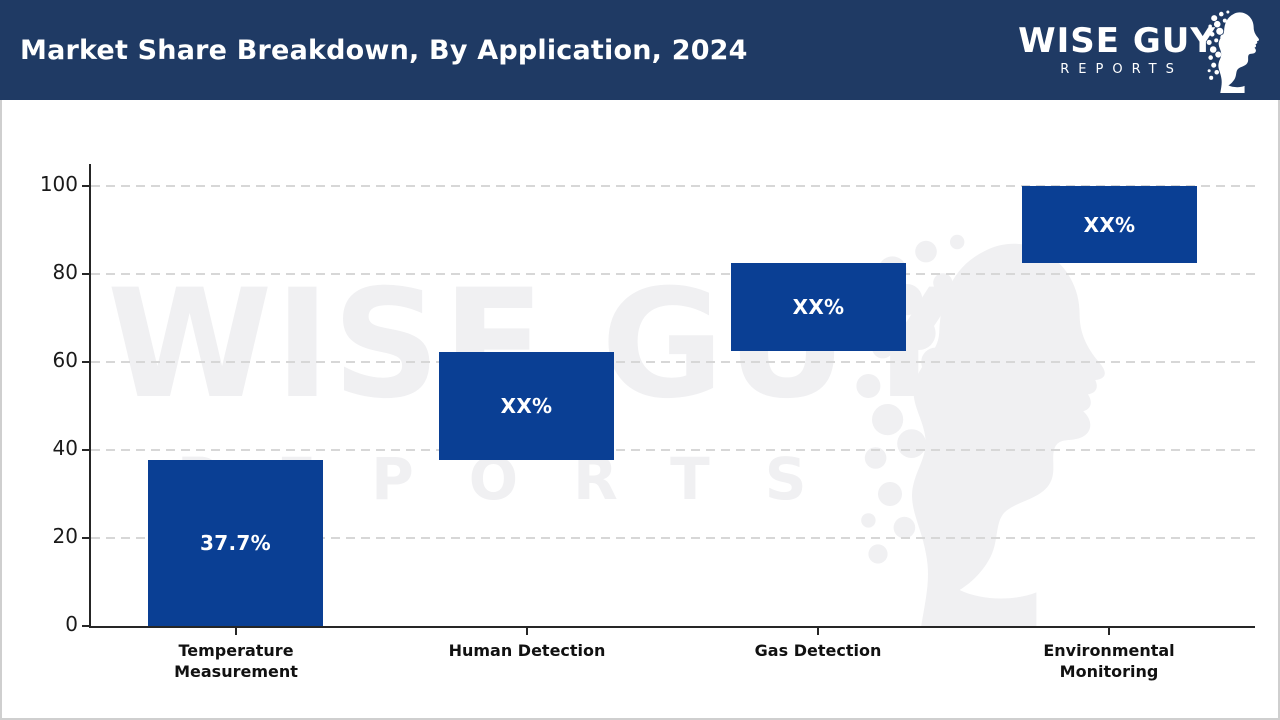 This screenshot has width=1280, height=720. Describe the element at coordinates (1117, 40) in the screenshot. I see `brand-name: WISE GUY` at that location.